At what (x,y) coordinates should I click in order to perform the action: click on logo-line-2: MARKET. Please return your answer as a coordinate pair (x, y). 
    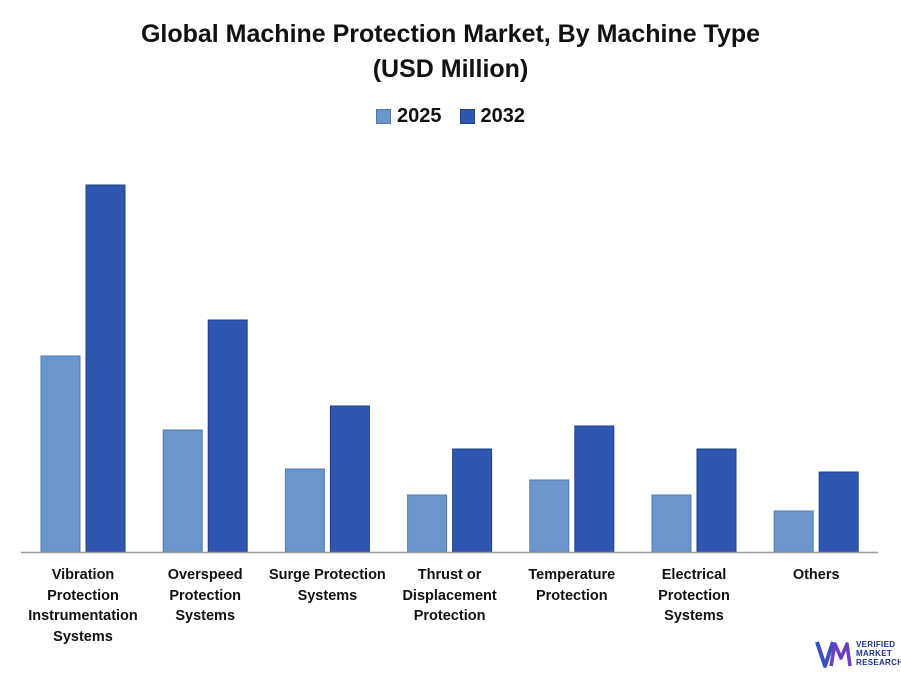
    Looking at the image, I should click on (874, 653).